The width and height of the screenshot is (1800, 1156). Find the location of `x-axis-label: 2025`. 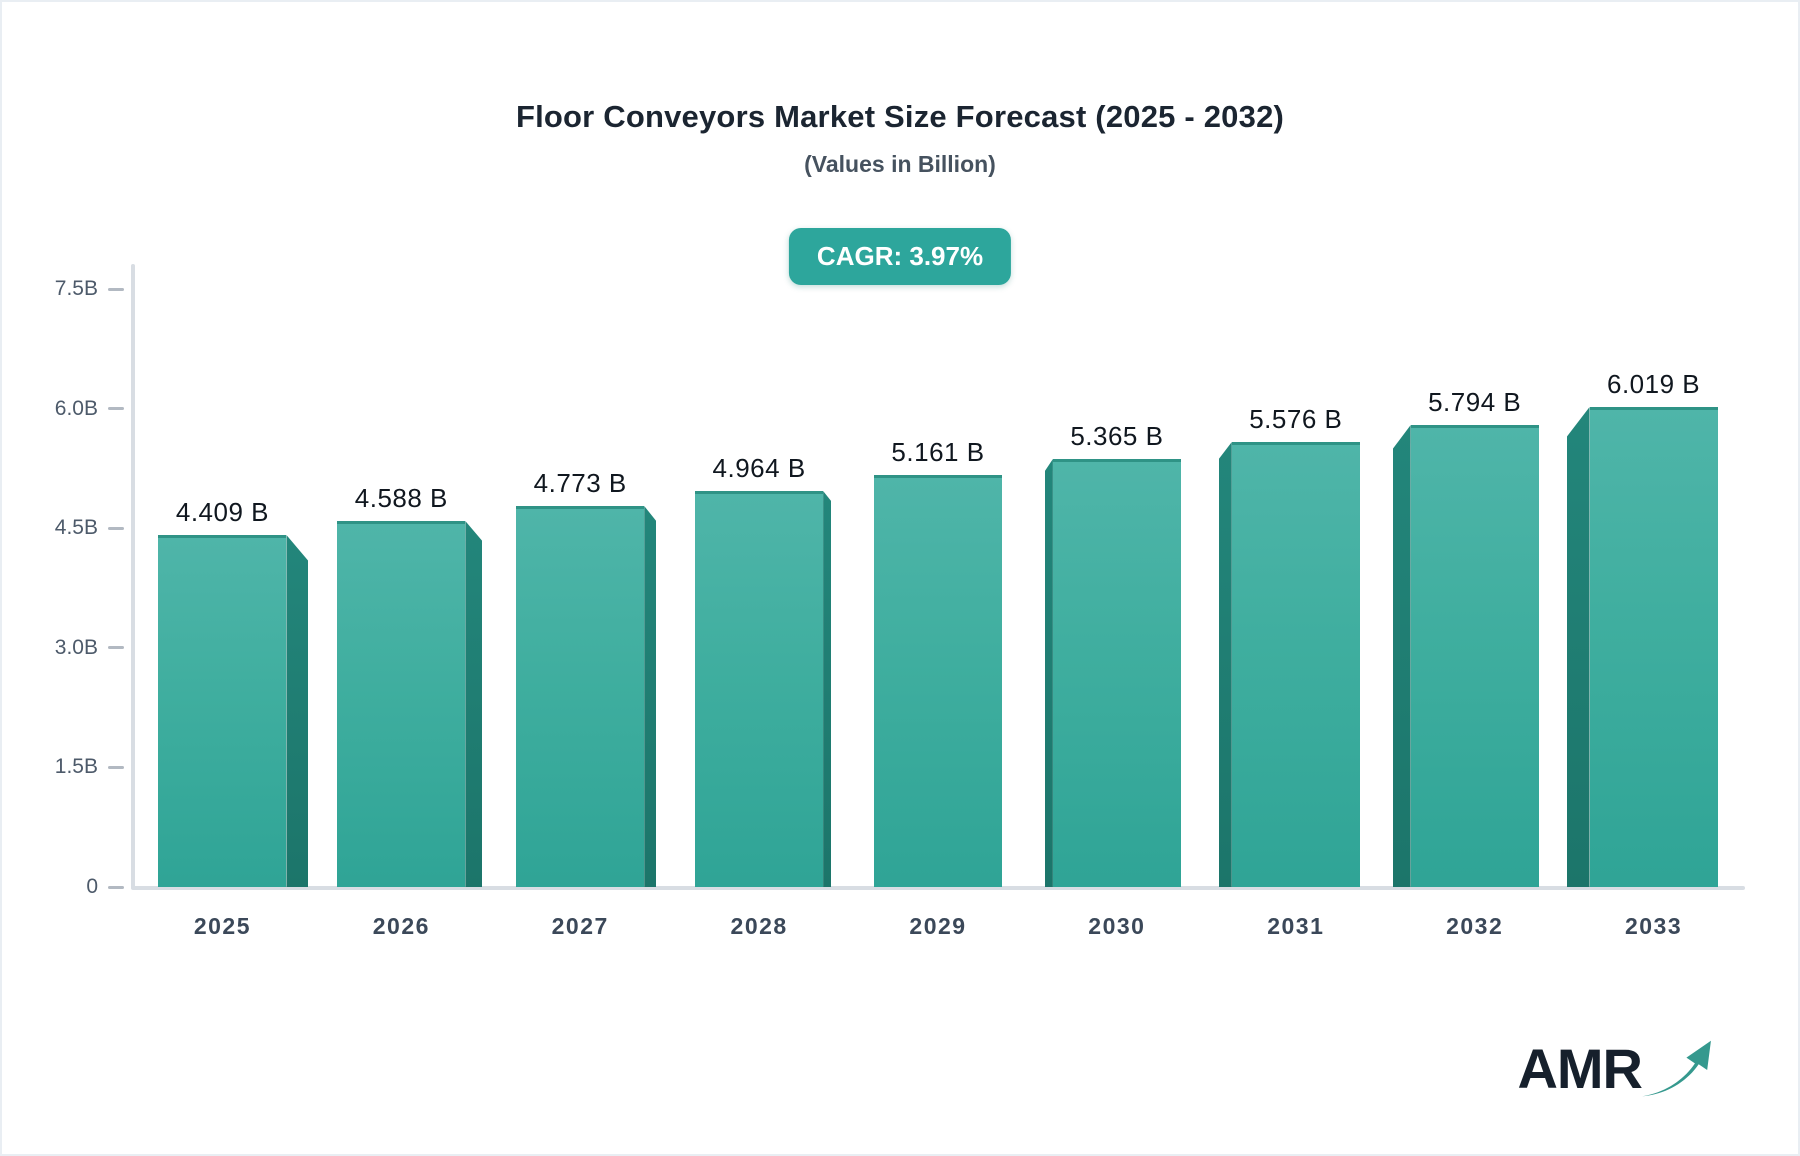

x-axis-label: 2025 is located at coordinates (222, 926).